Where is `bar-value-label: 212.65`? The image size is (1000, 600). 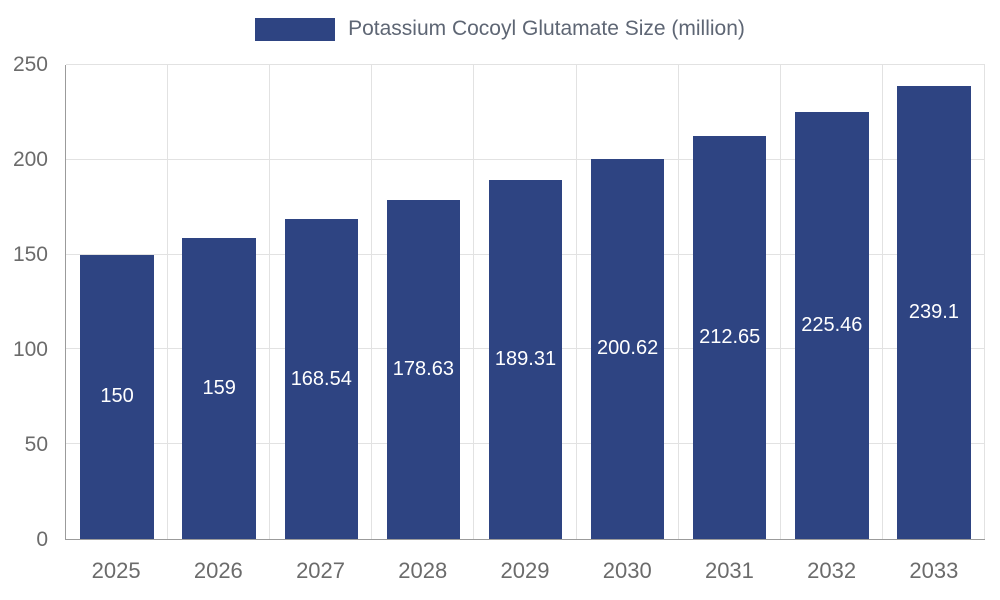
bar-value-label: 212.65 is located at coordinates (730, 336).